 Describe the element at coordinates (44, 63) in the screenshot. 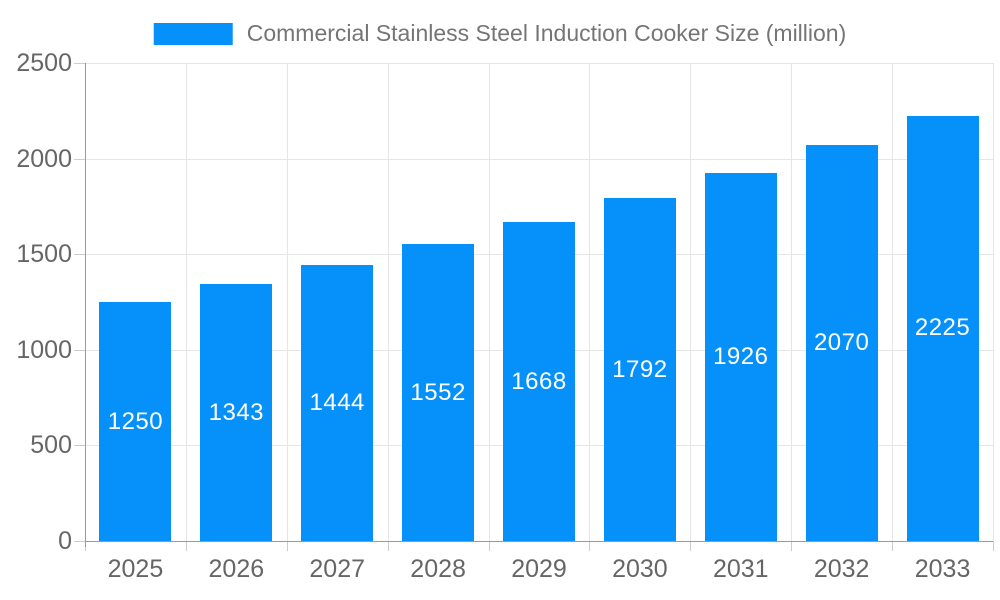

I see `y-axis-label: 2500` at that location.